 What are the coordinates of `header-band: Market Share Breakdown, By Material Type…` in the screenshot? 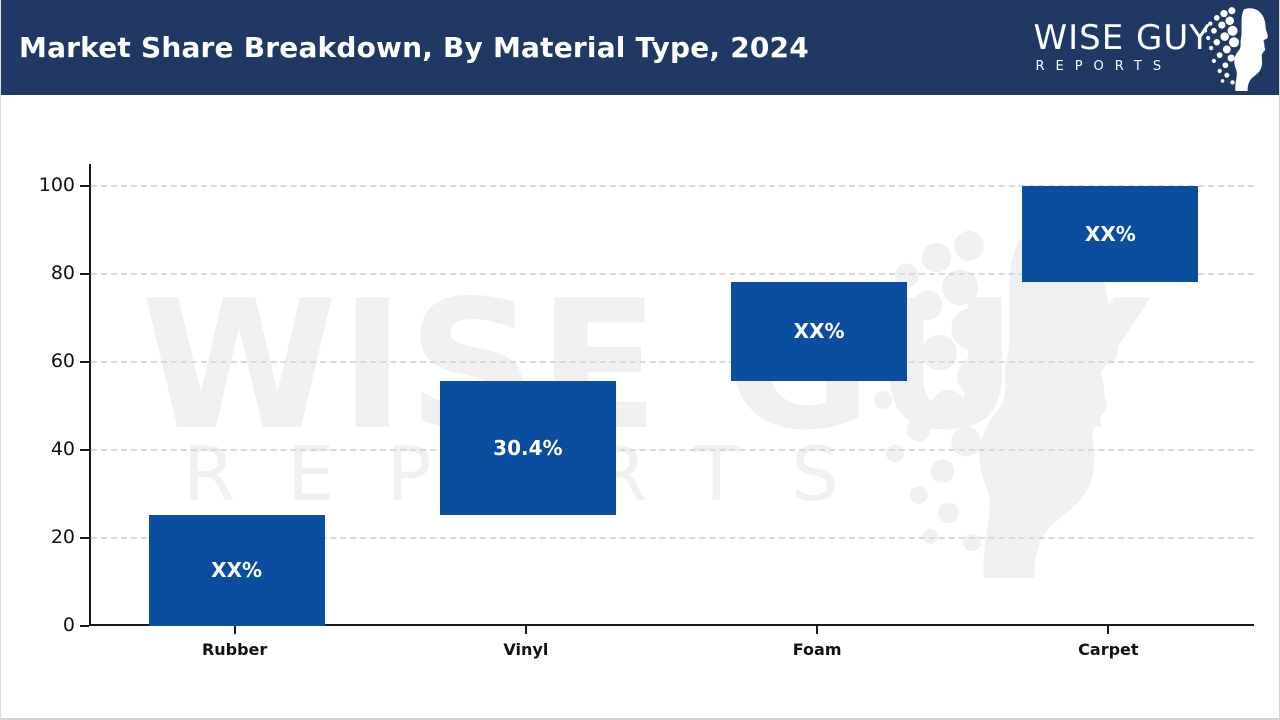 It's located at (640, 47).